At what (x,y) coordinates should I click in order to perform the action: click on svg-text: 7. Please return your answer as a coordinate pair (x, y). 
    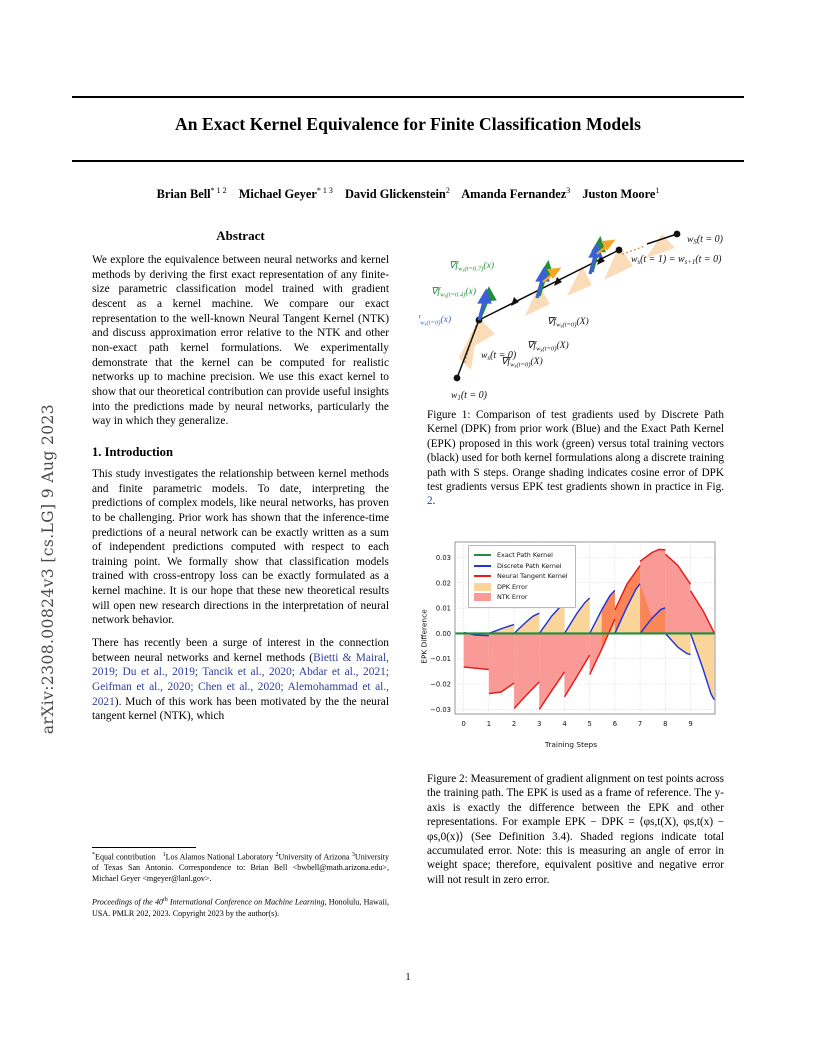
    Looking at the image, I should click on (640, 724).